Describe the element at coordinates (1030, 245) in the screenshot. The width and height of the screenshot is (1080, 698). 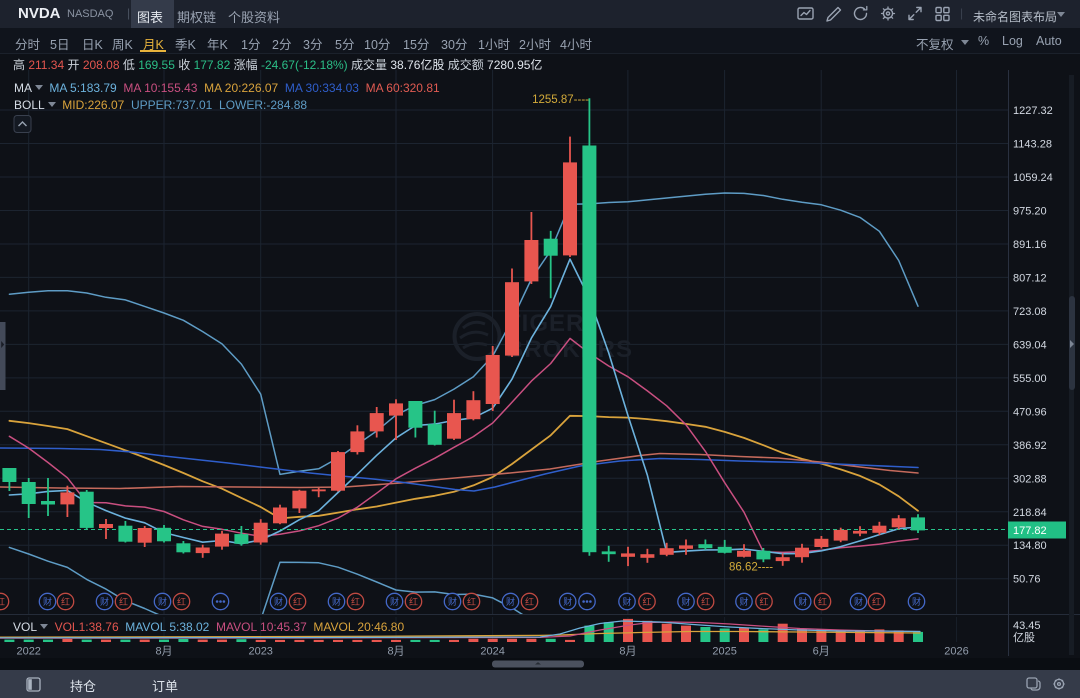
I see `svg-text: 891.16` at that location.